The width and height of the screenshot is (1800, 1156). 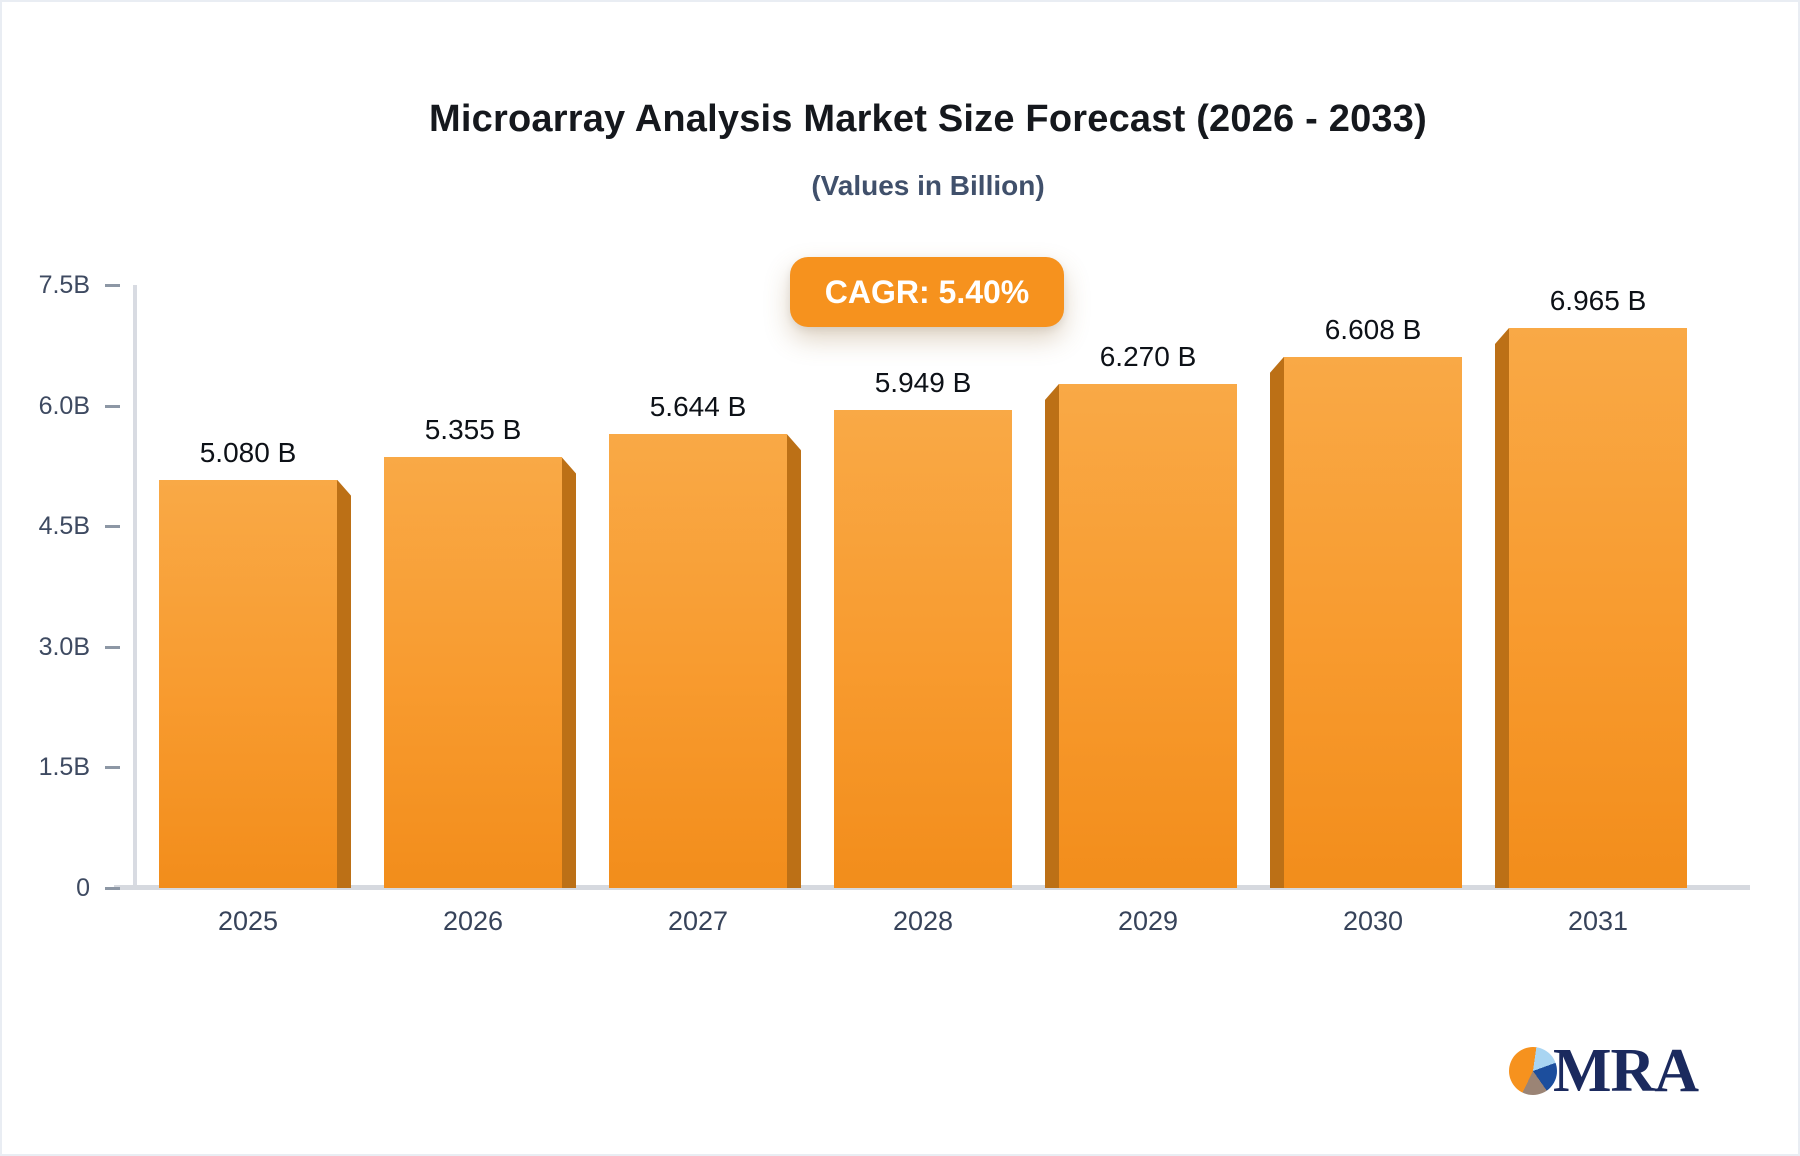 What do you see at coordinates (923, 382) in the screenshot?
I see `bar-value-label: 5.949 B` at bounding box center [923, 382].